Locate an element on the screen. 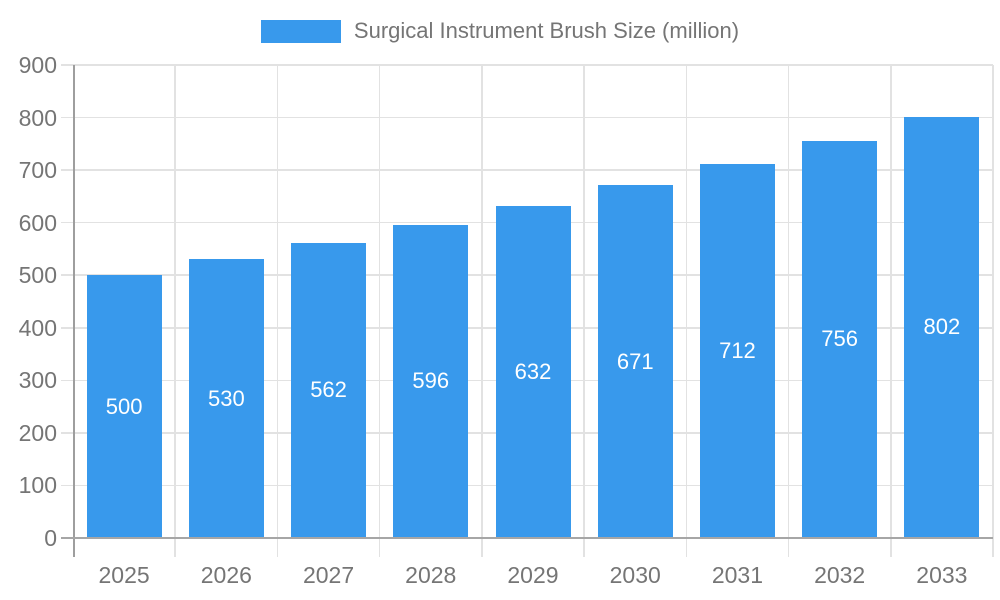 This screenshot has height=600, width=1000. bar-value-label: 500 is located at coordinates (124, 406).